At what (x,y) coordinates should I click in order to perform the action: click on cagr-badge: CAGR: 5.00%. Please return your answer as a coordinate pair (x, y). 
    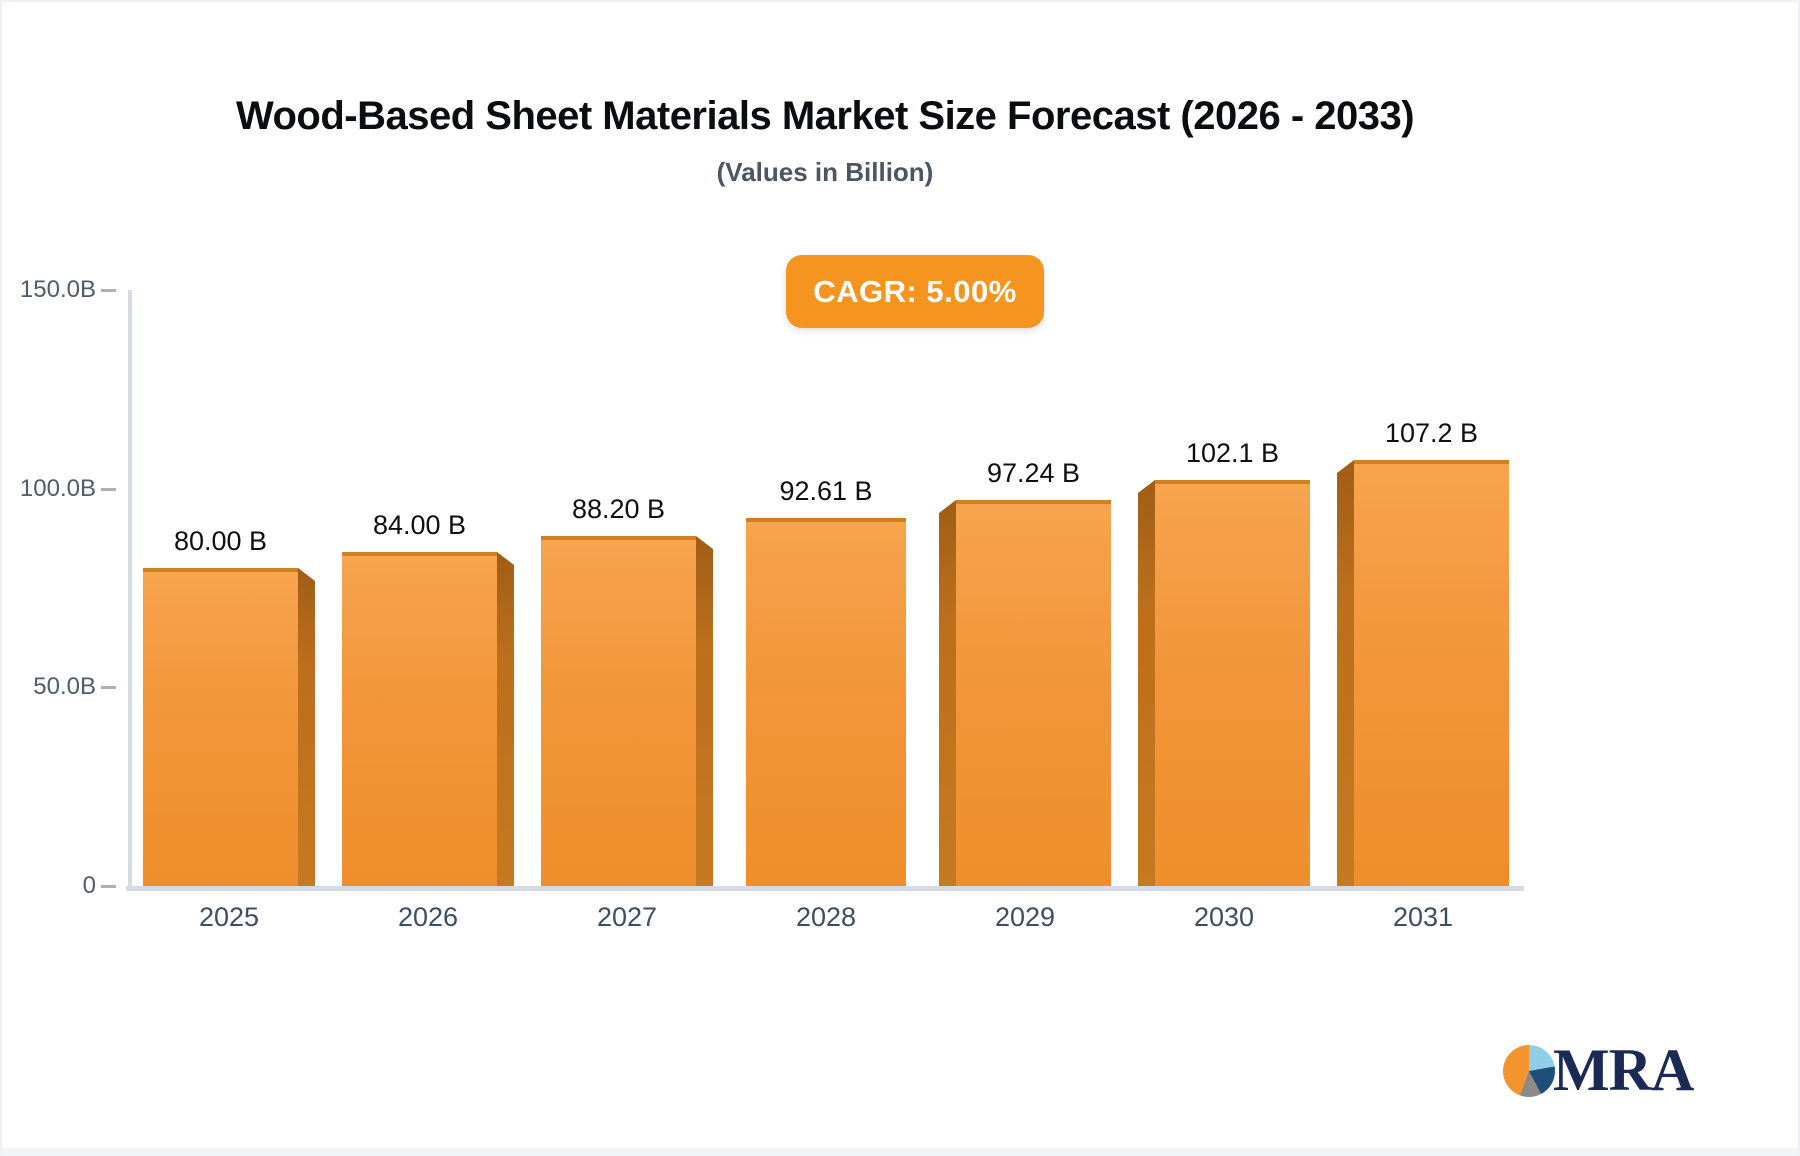
    Looking at the image, I should click on (915, 291).